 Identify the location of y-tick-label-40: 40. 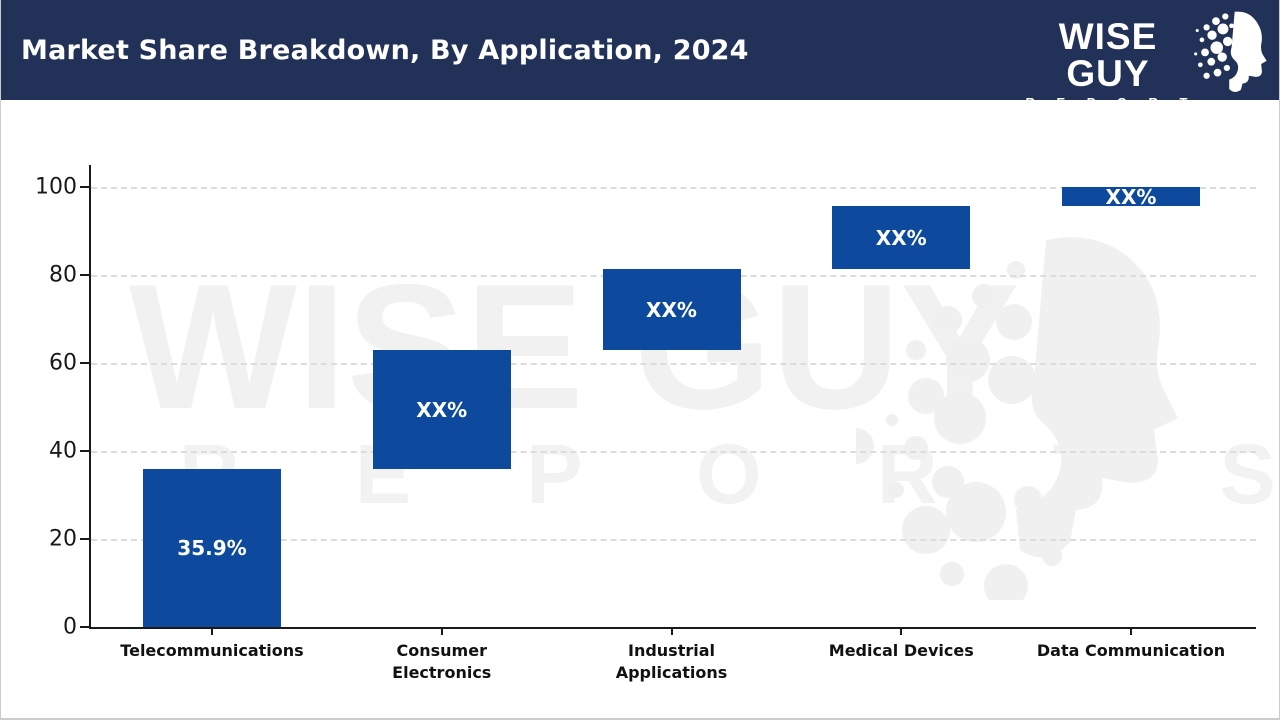
(63, 451).